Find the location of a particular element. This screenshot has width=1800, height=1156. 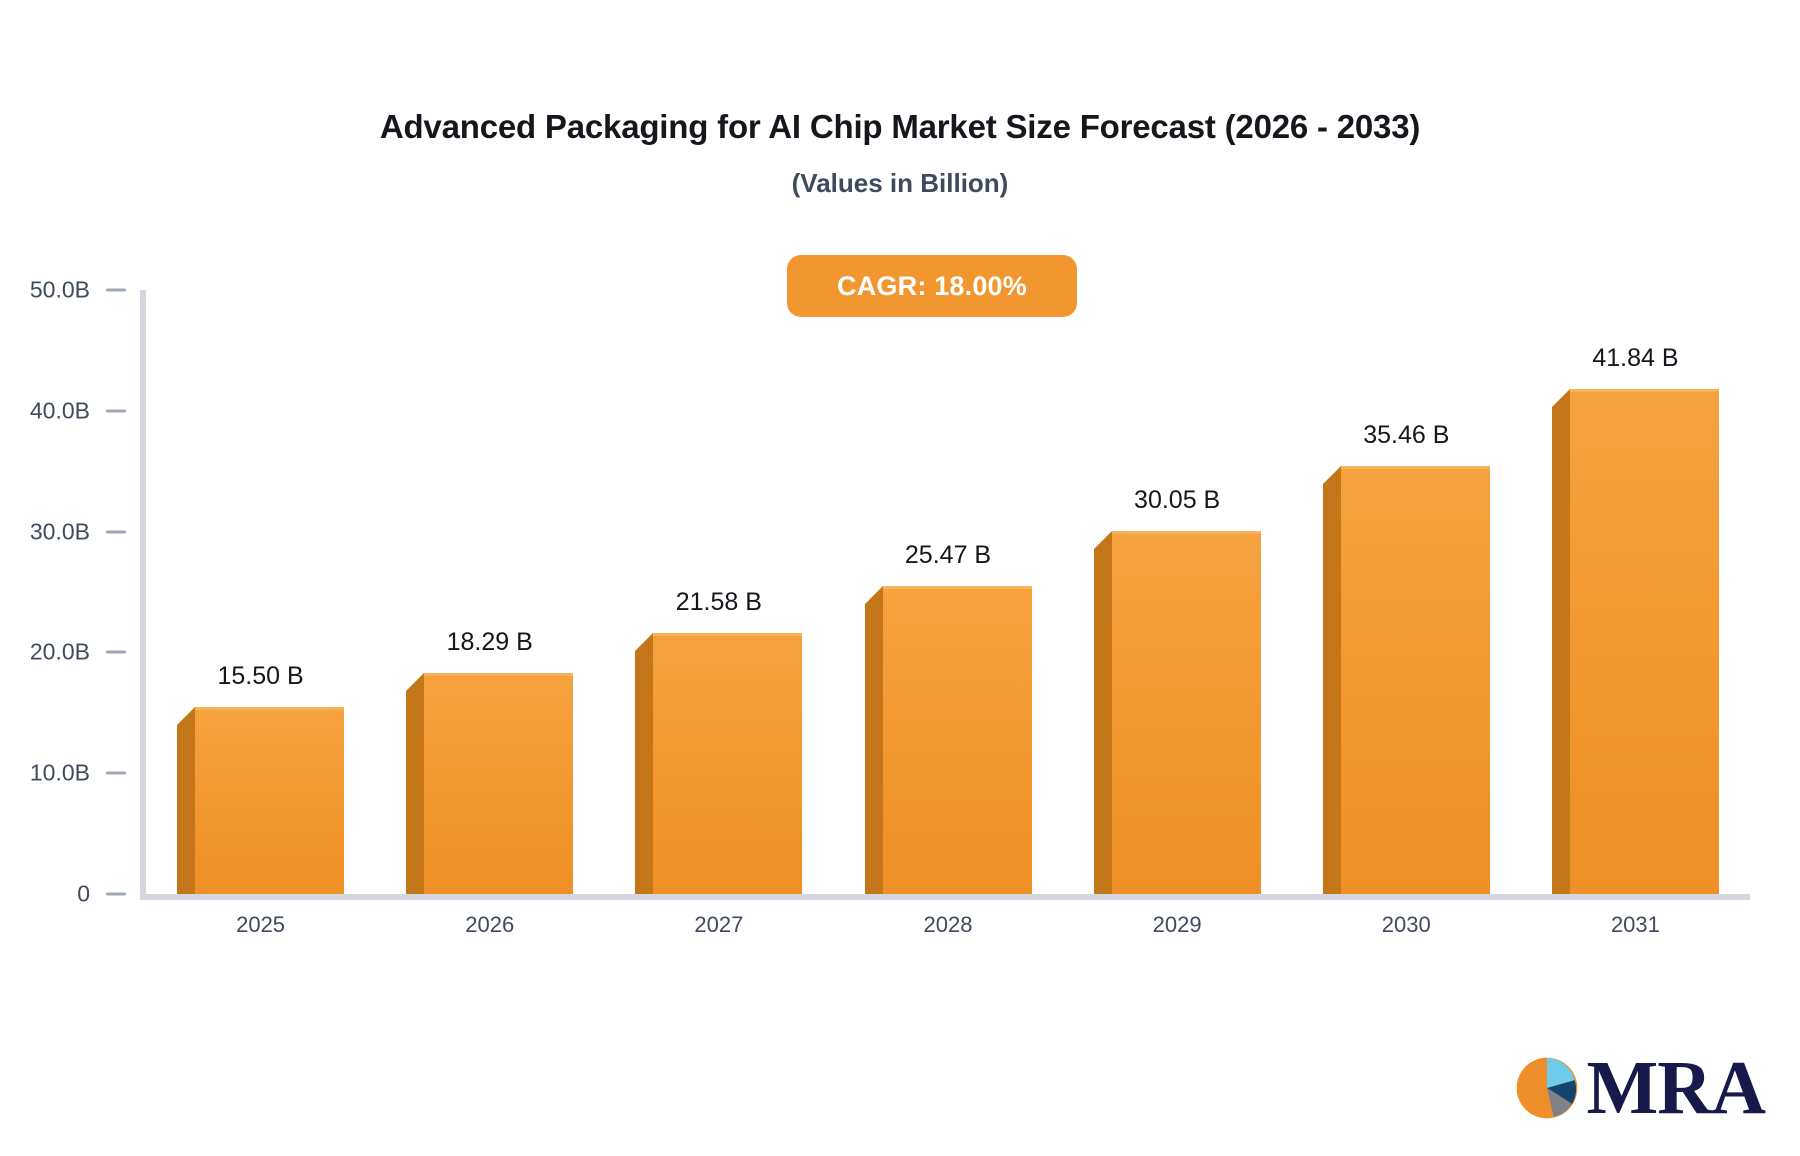

cagr-badge: CAGR: 18.00% is located at coordinates (932, 286).